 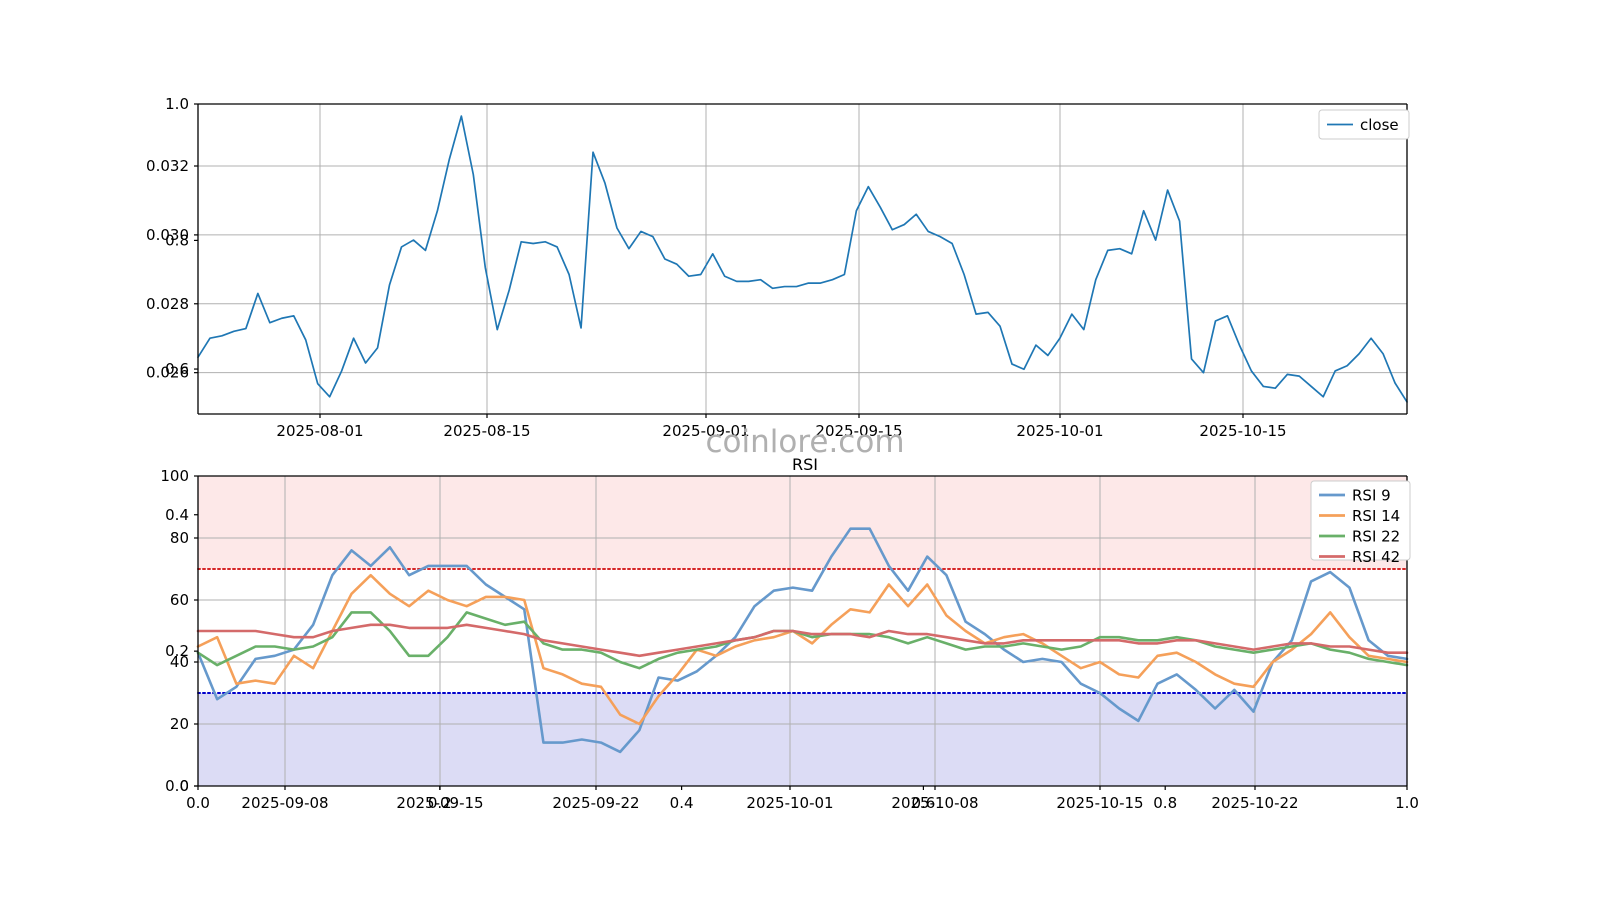 I want to click on price-ytick-label: 0.032, so click(x=167, y=166).